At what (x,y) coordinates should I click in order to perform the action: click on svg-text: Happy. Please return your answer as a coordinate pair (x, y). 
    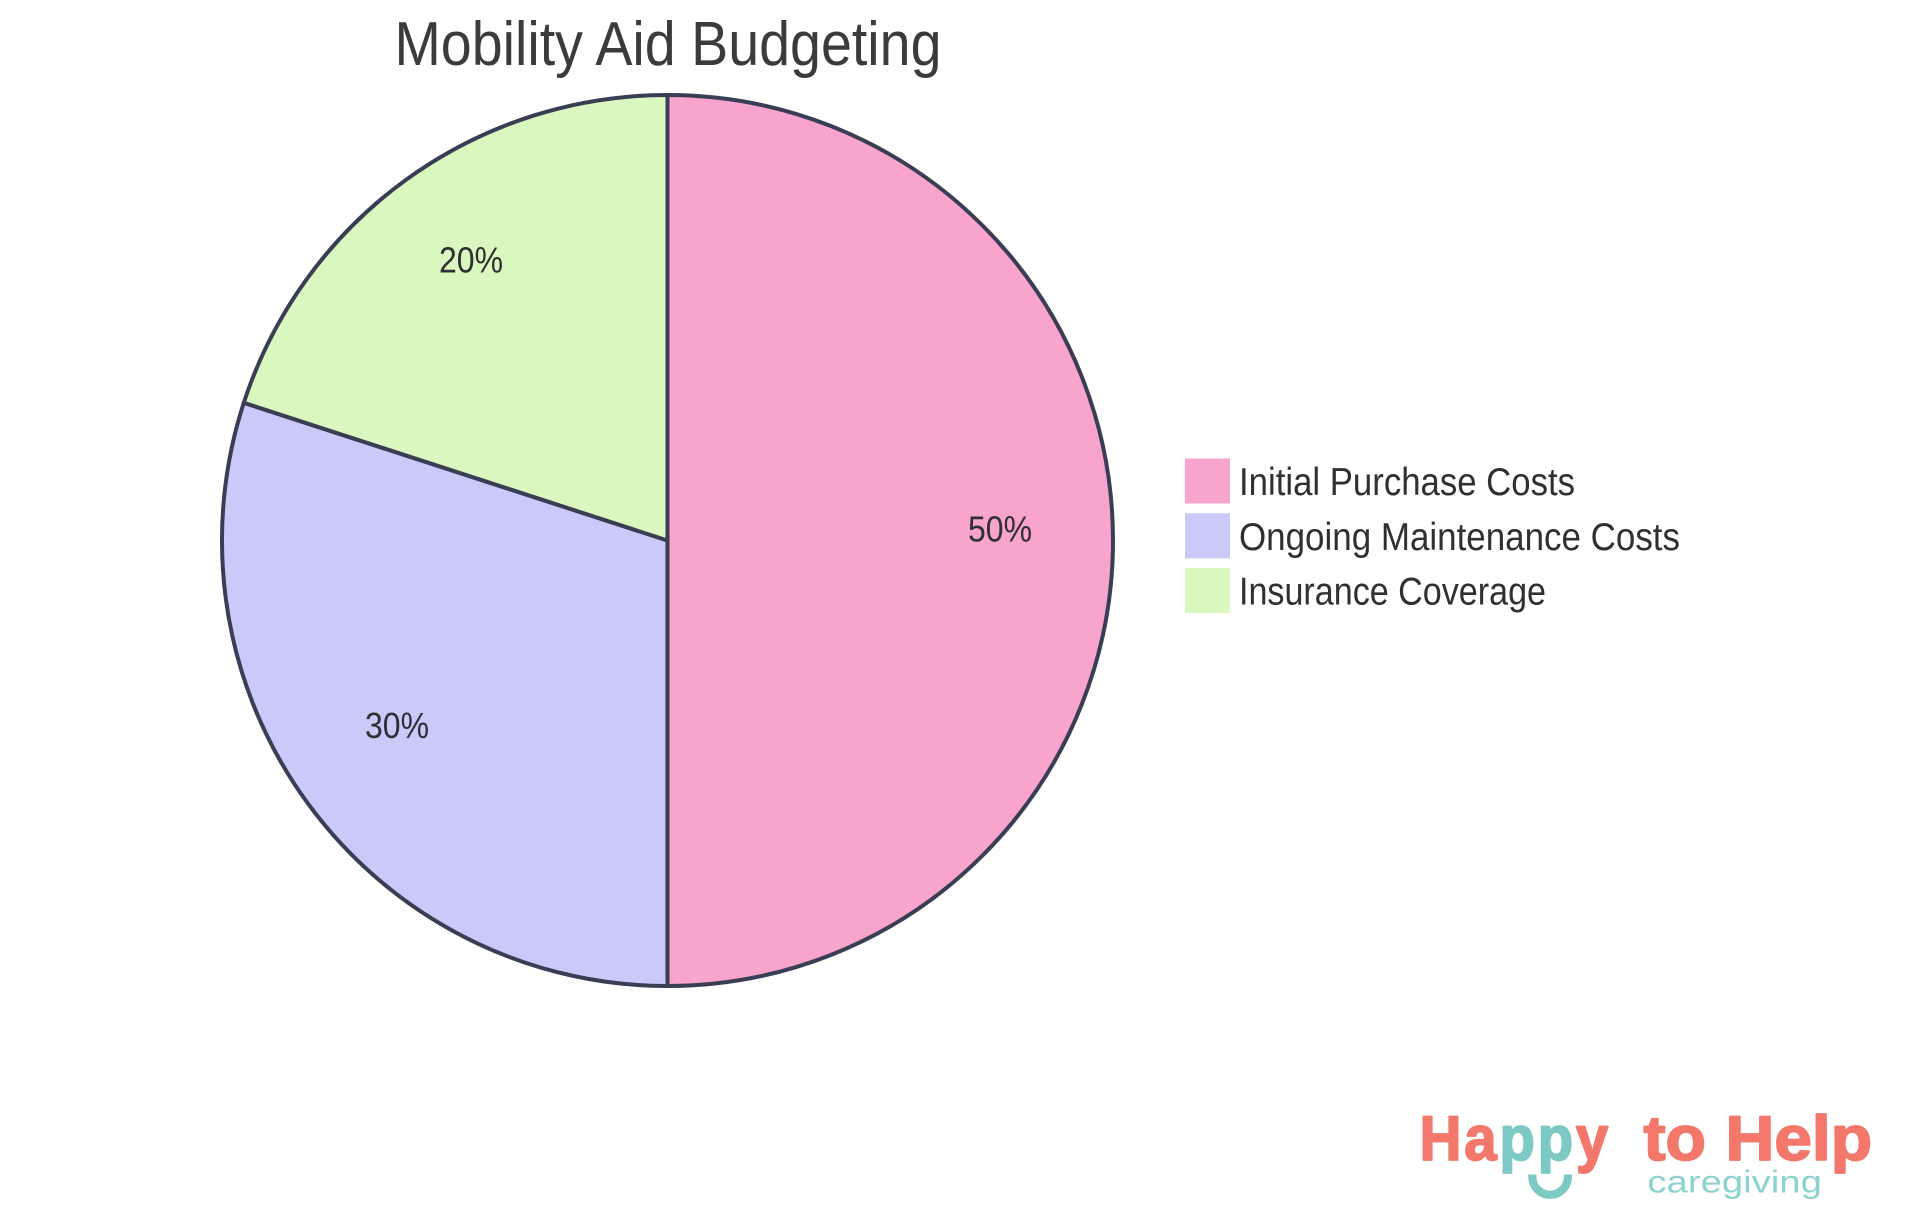
    Looking at the image, I should click on (1516, 1139).